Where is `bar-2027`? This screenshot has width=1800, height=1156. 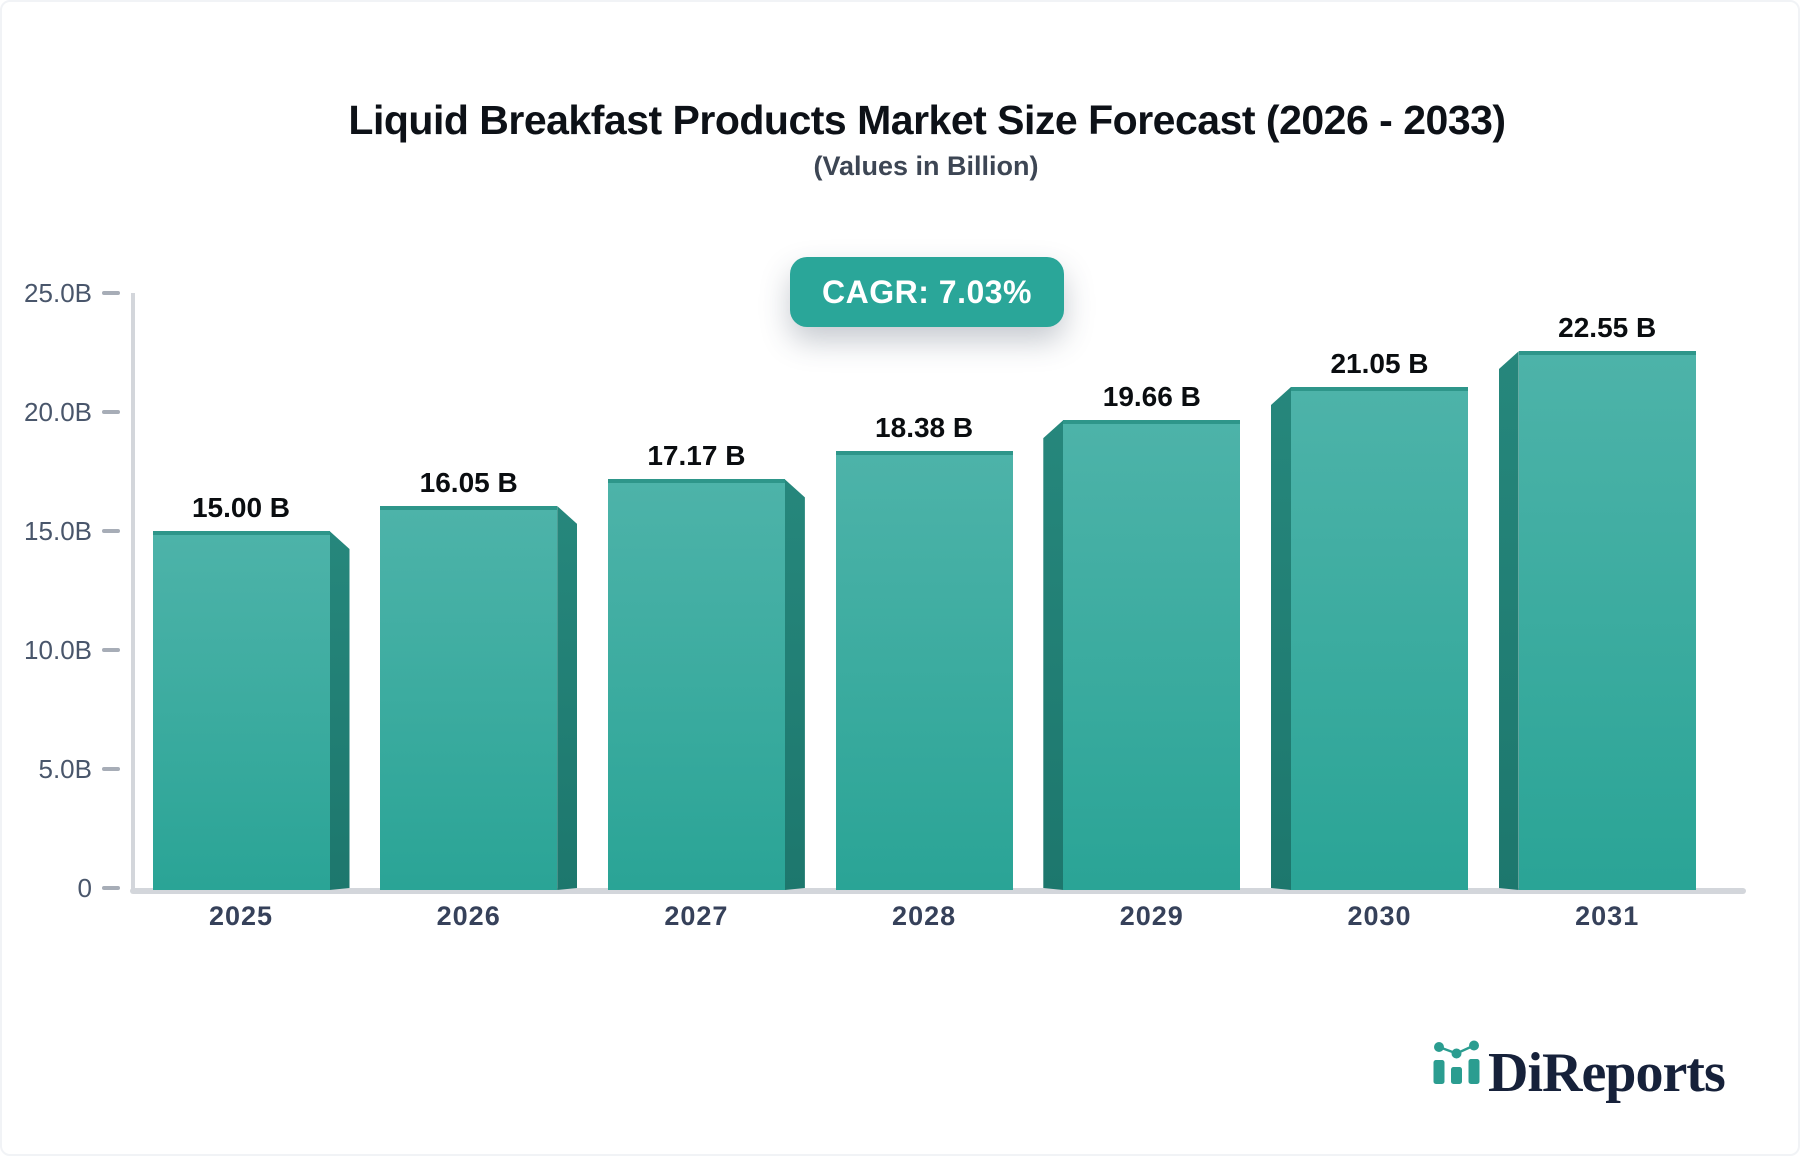 bar-2027 is located at coordinates (696, 684).